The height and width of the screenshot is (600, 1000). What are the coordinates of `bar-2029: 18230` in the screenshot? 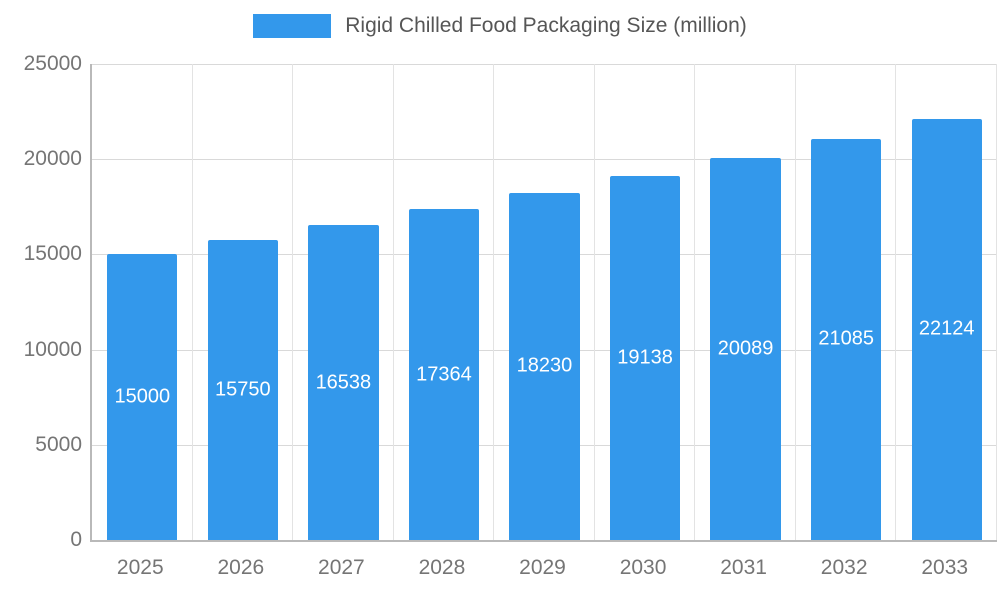 It's located at (544, 366).